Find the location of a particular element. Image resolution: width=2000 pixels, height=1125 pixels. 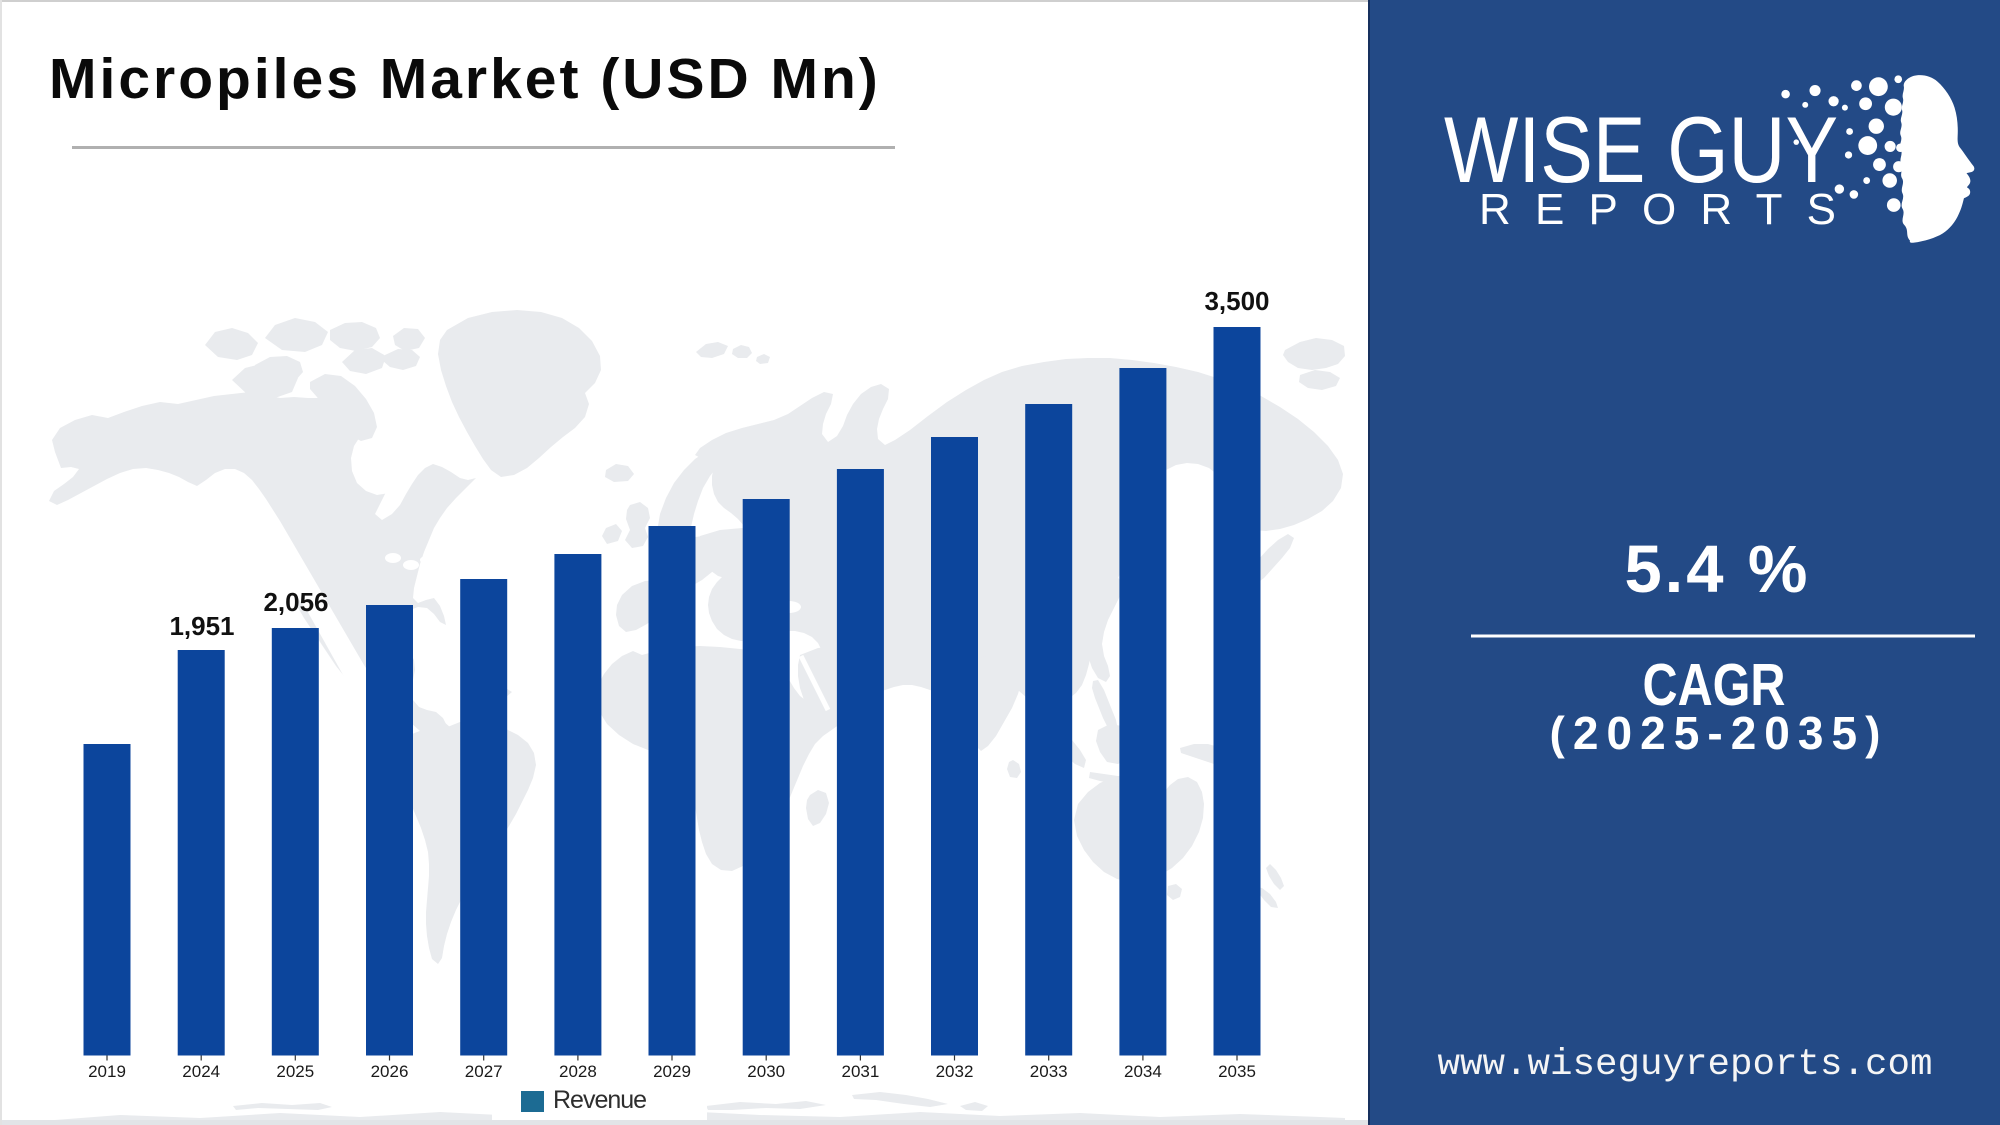

svg-text: 2033 is located at coordinates (1049, 1071).